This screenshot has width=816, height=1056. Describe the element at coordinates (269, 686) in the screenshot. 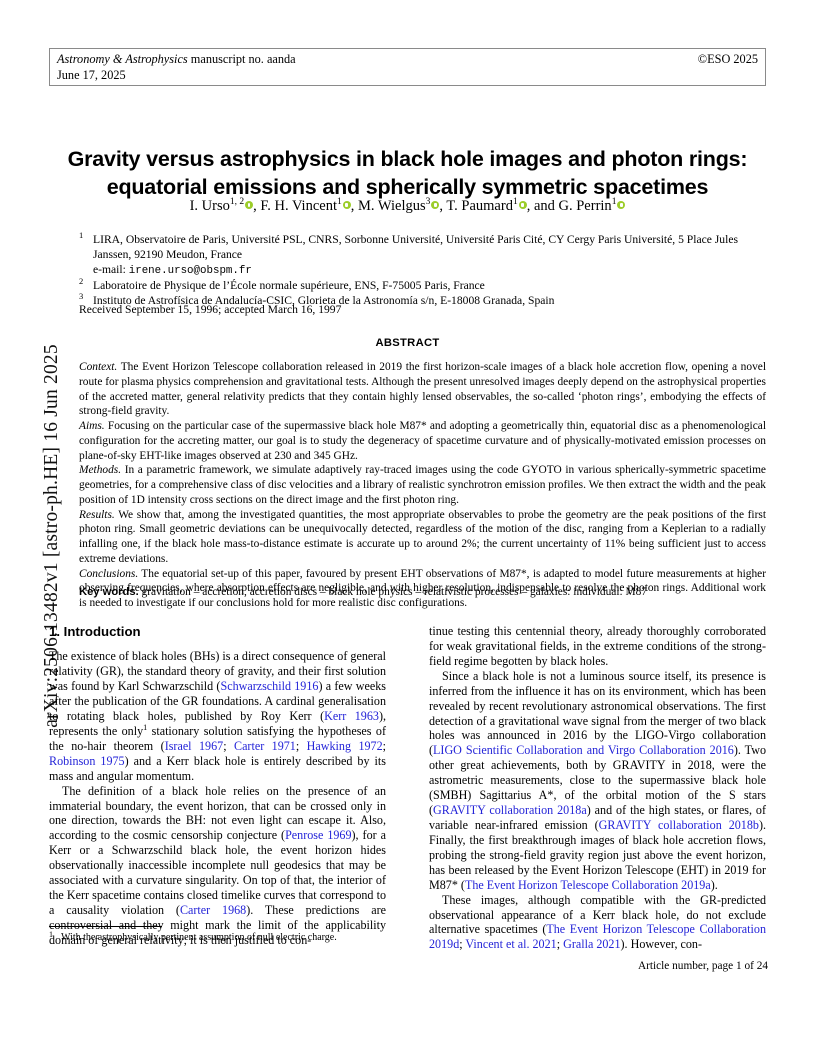

I see `citation-link: Schwarzschild 1916` at that location.